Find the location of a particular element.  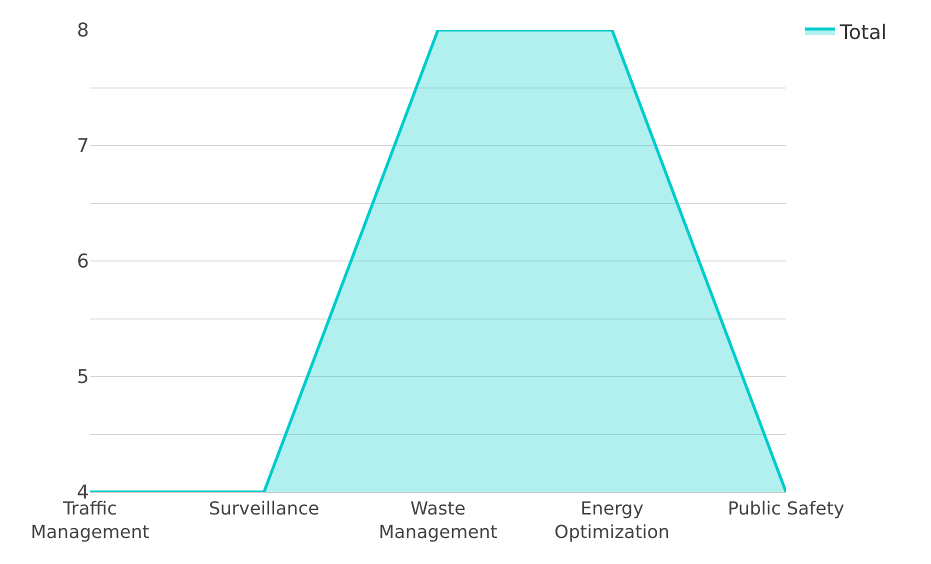

legend-label: Total is located at coordinates (862, 32).